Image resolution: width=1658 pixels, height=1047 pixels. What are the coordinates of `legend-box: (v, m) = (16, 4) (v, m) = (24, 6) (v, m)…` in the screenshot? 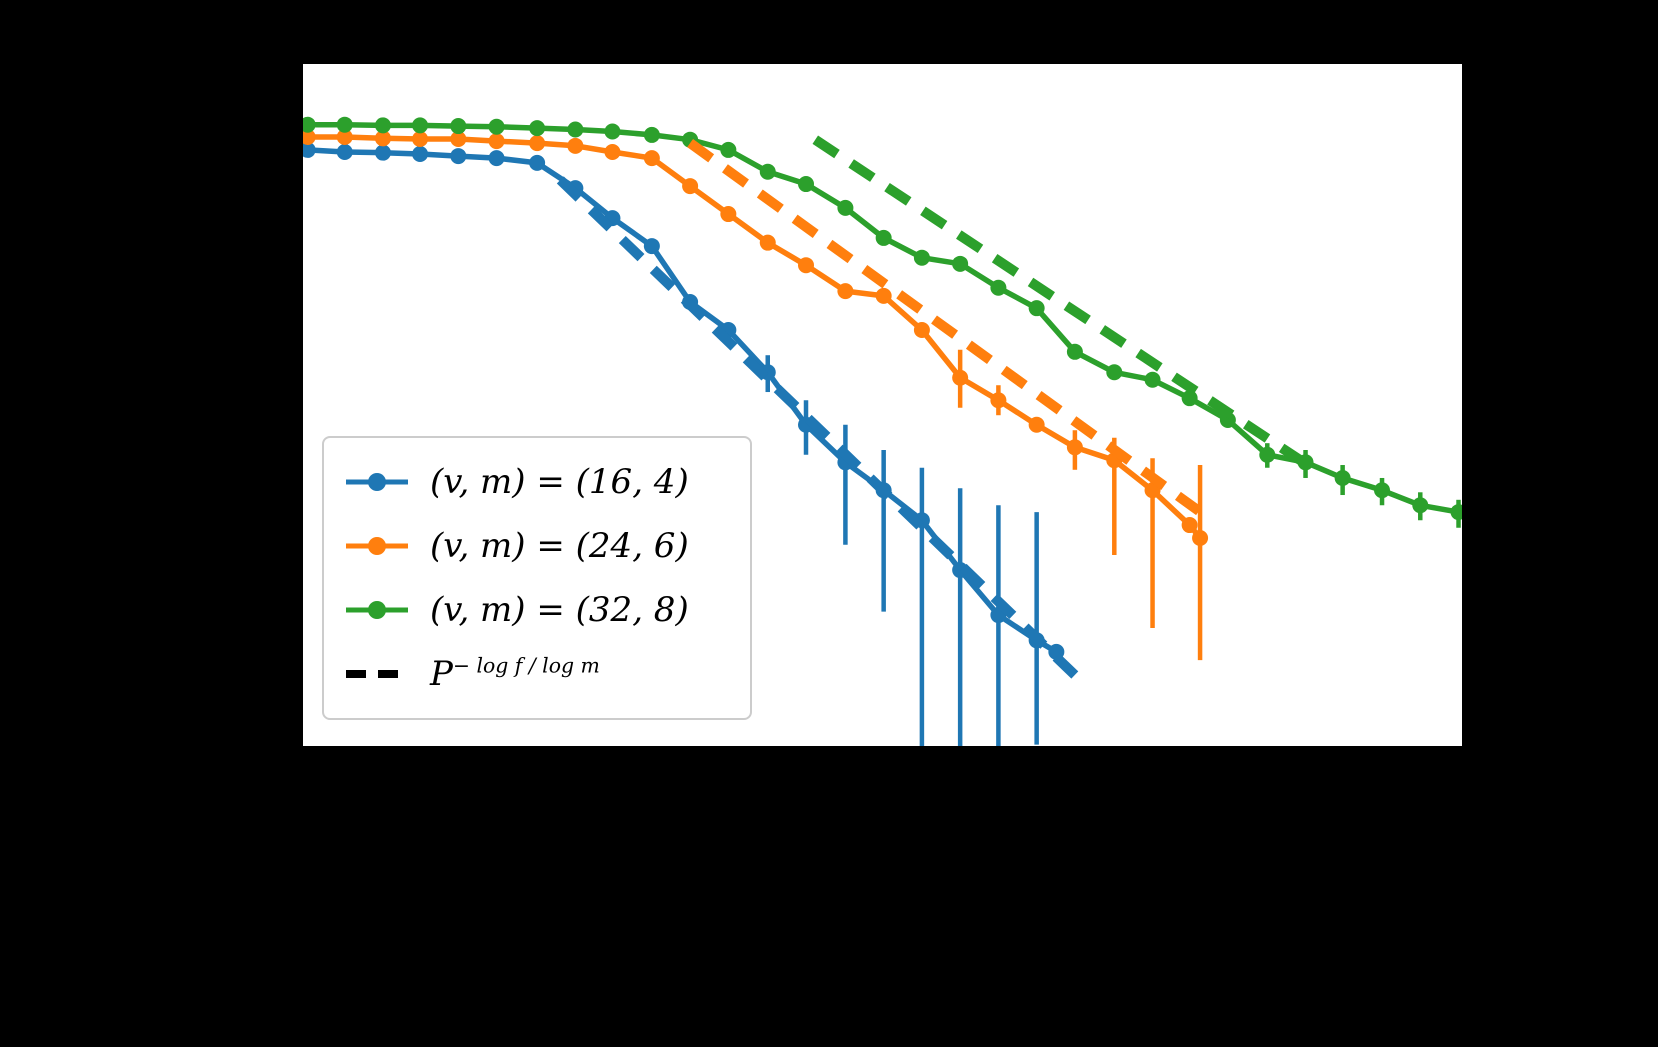 It's located at (537, 578).